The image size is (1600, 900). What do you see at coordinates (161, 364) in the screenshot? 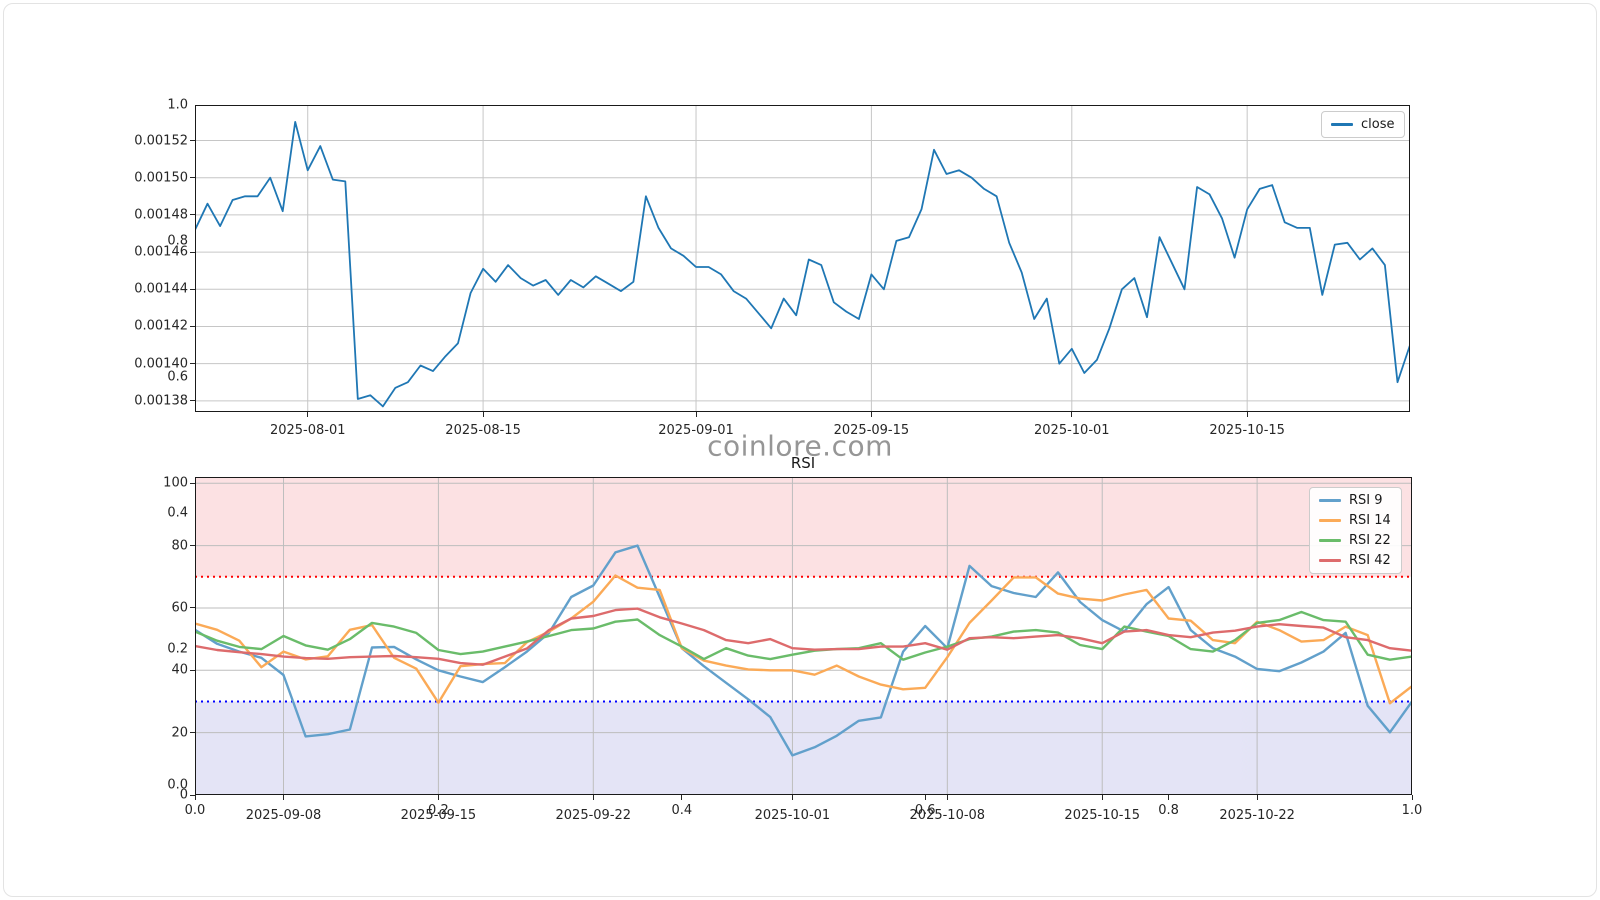
I see `price-y-tick-label: 0.00140` at bounding box center [161, 364].